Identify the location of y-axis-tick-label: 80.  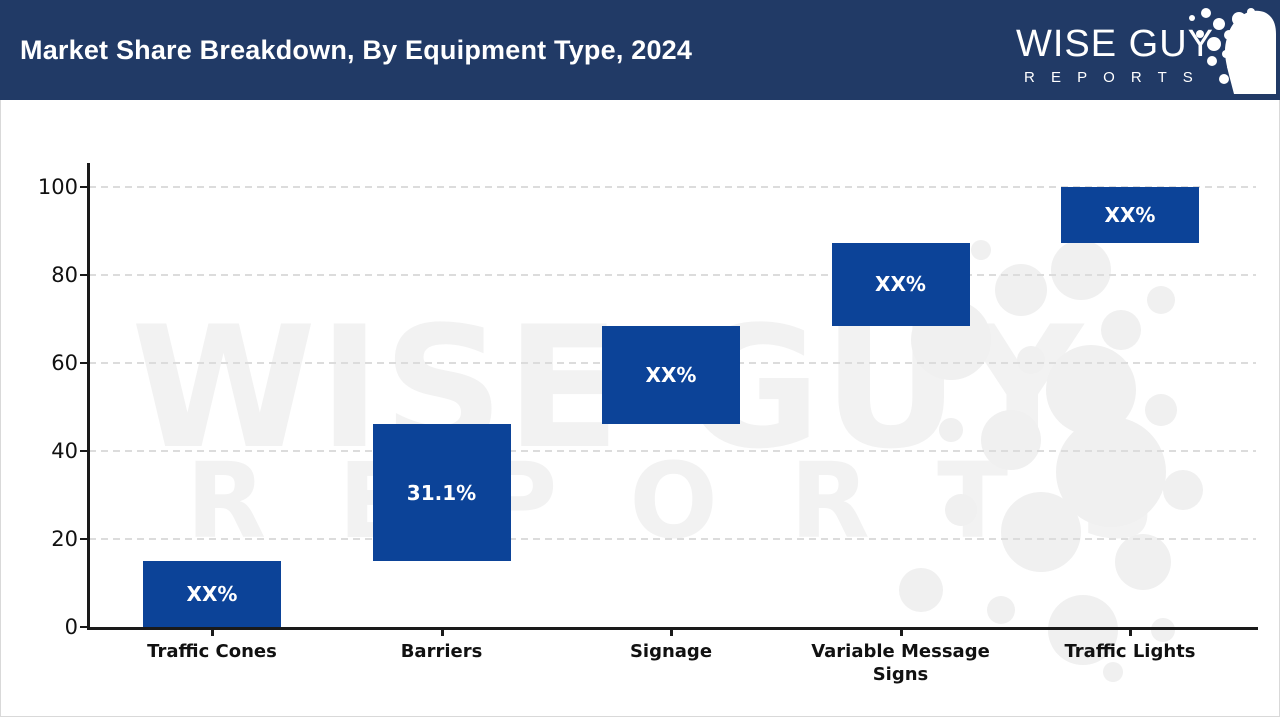
(64, 275).